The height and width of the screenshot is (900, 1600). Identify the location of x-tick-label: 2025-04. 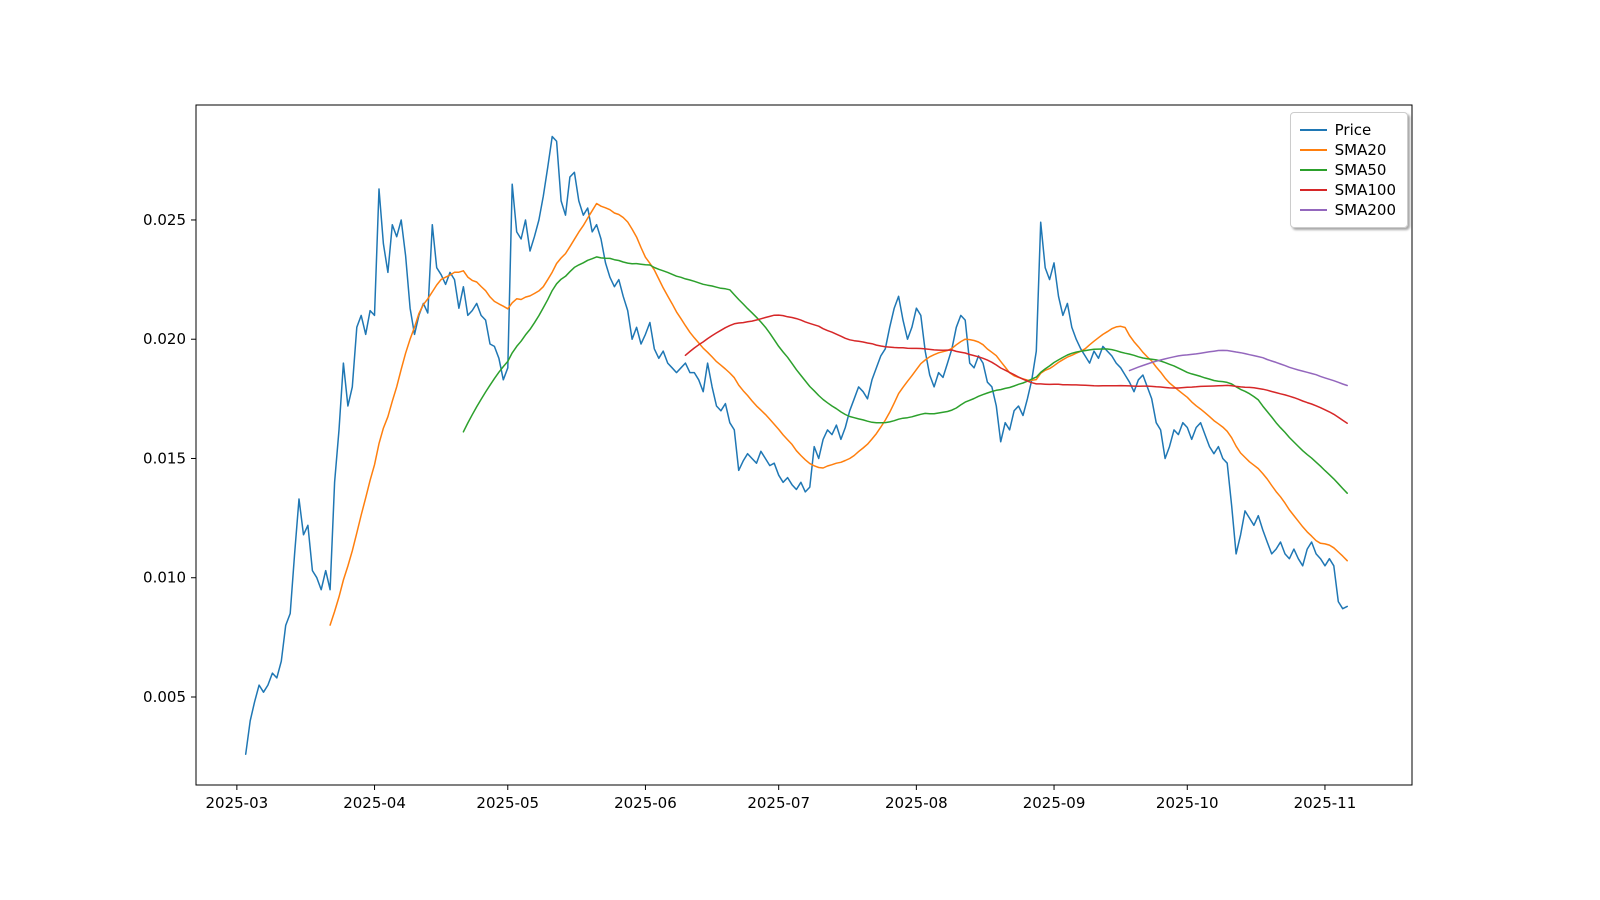
(374, 803).